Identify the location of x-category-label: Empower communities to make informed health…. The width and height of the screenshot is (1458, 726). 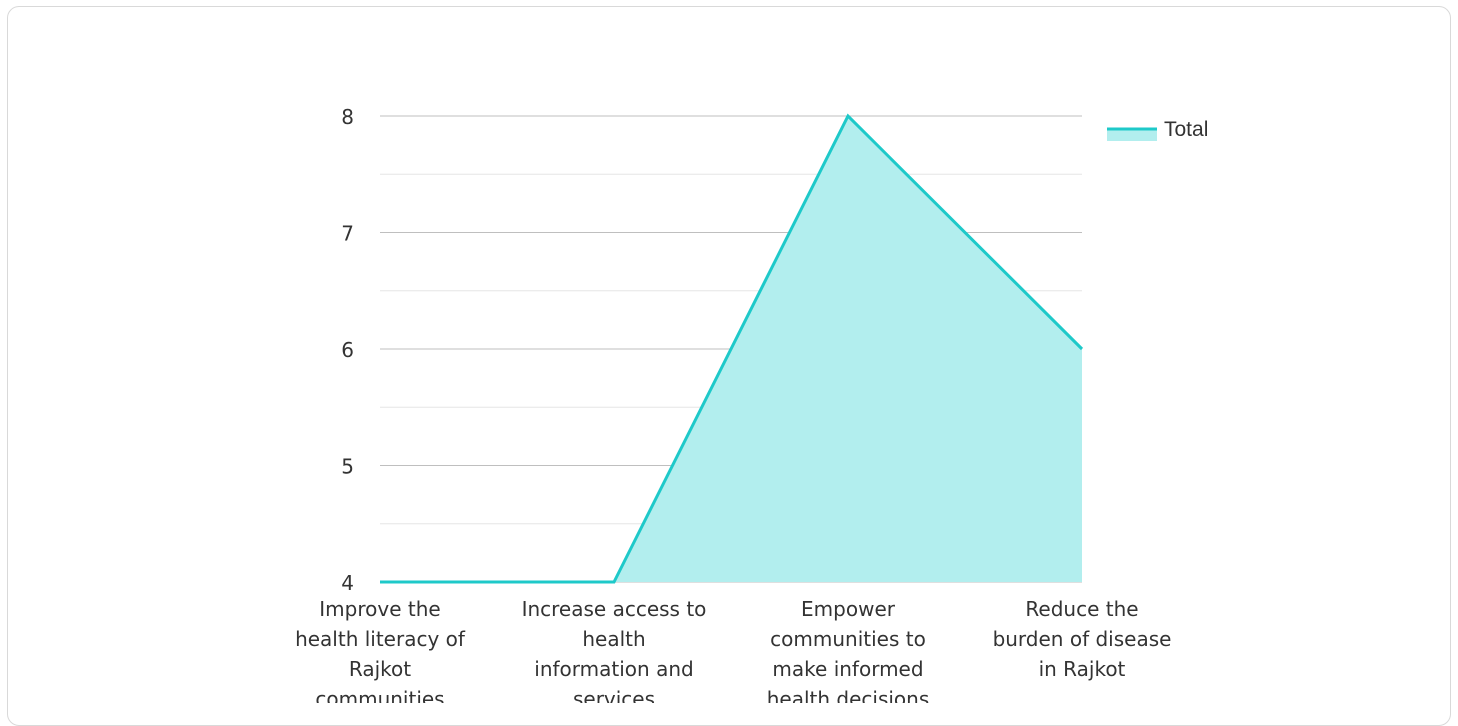
(848, 650).